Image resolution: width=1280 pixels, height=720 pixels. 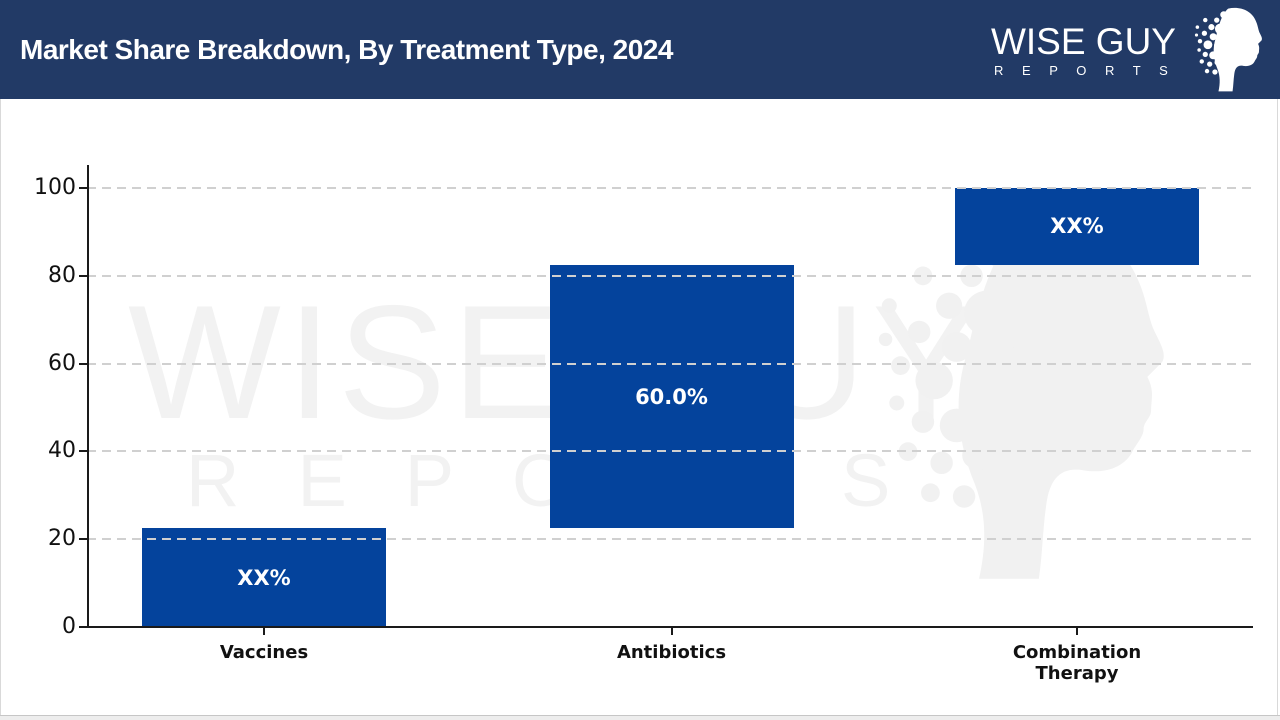 I want to click on footer-strip, so click(x=640, y=717).